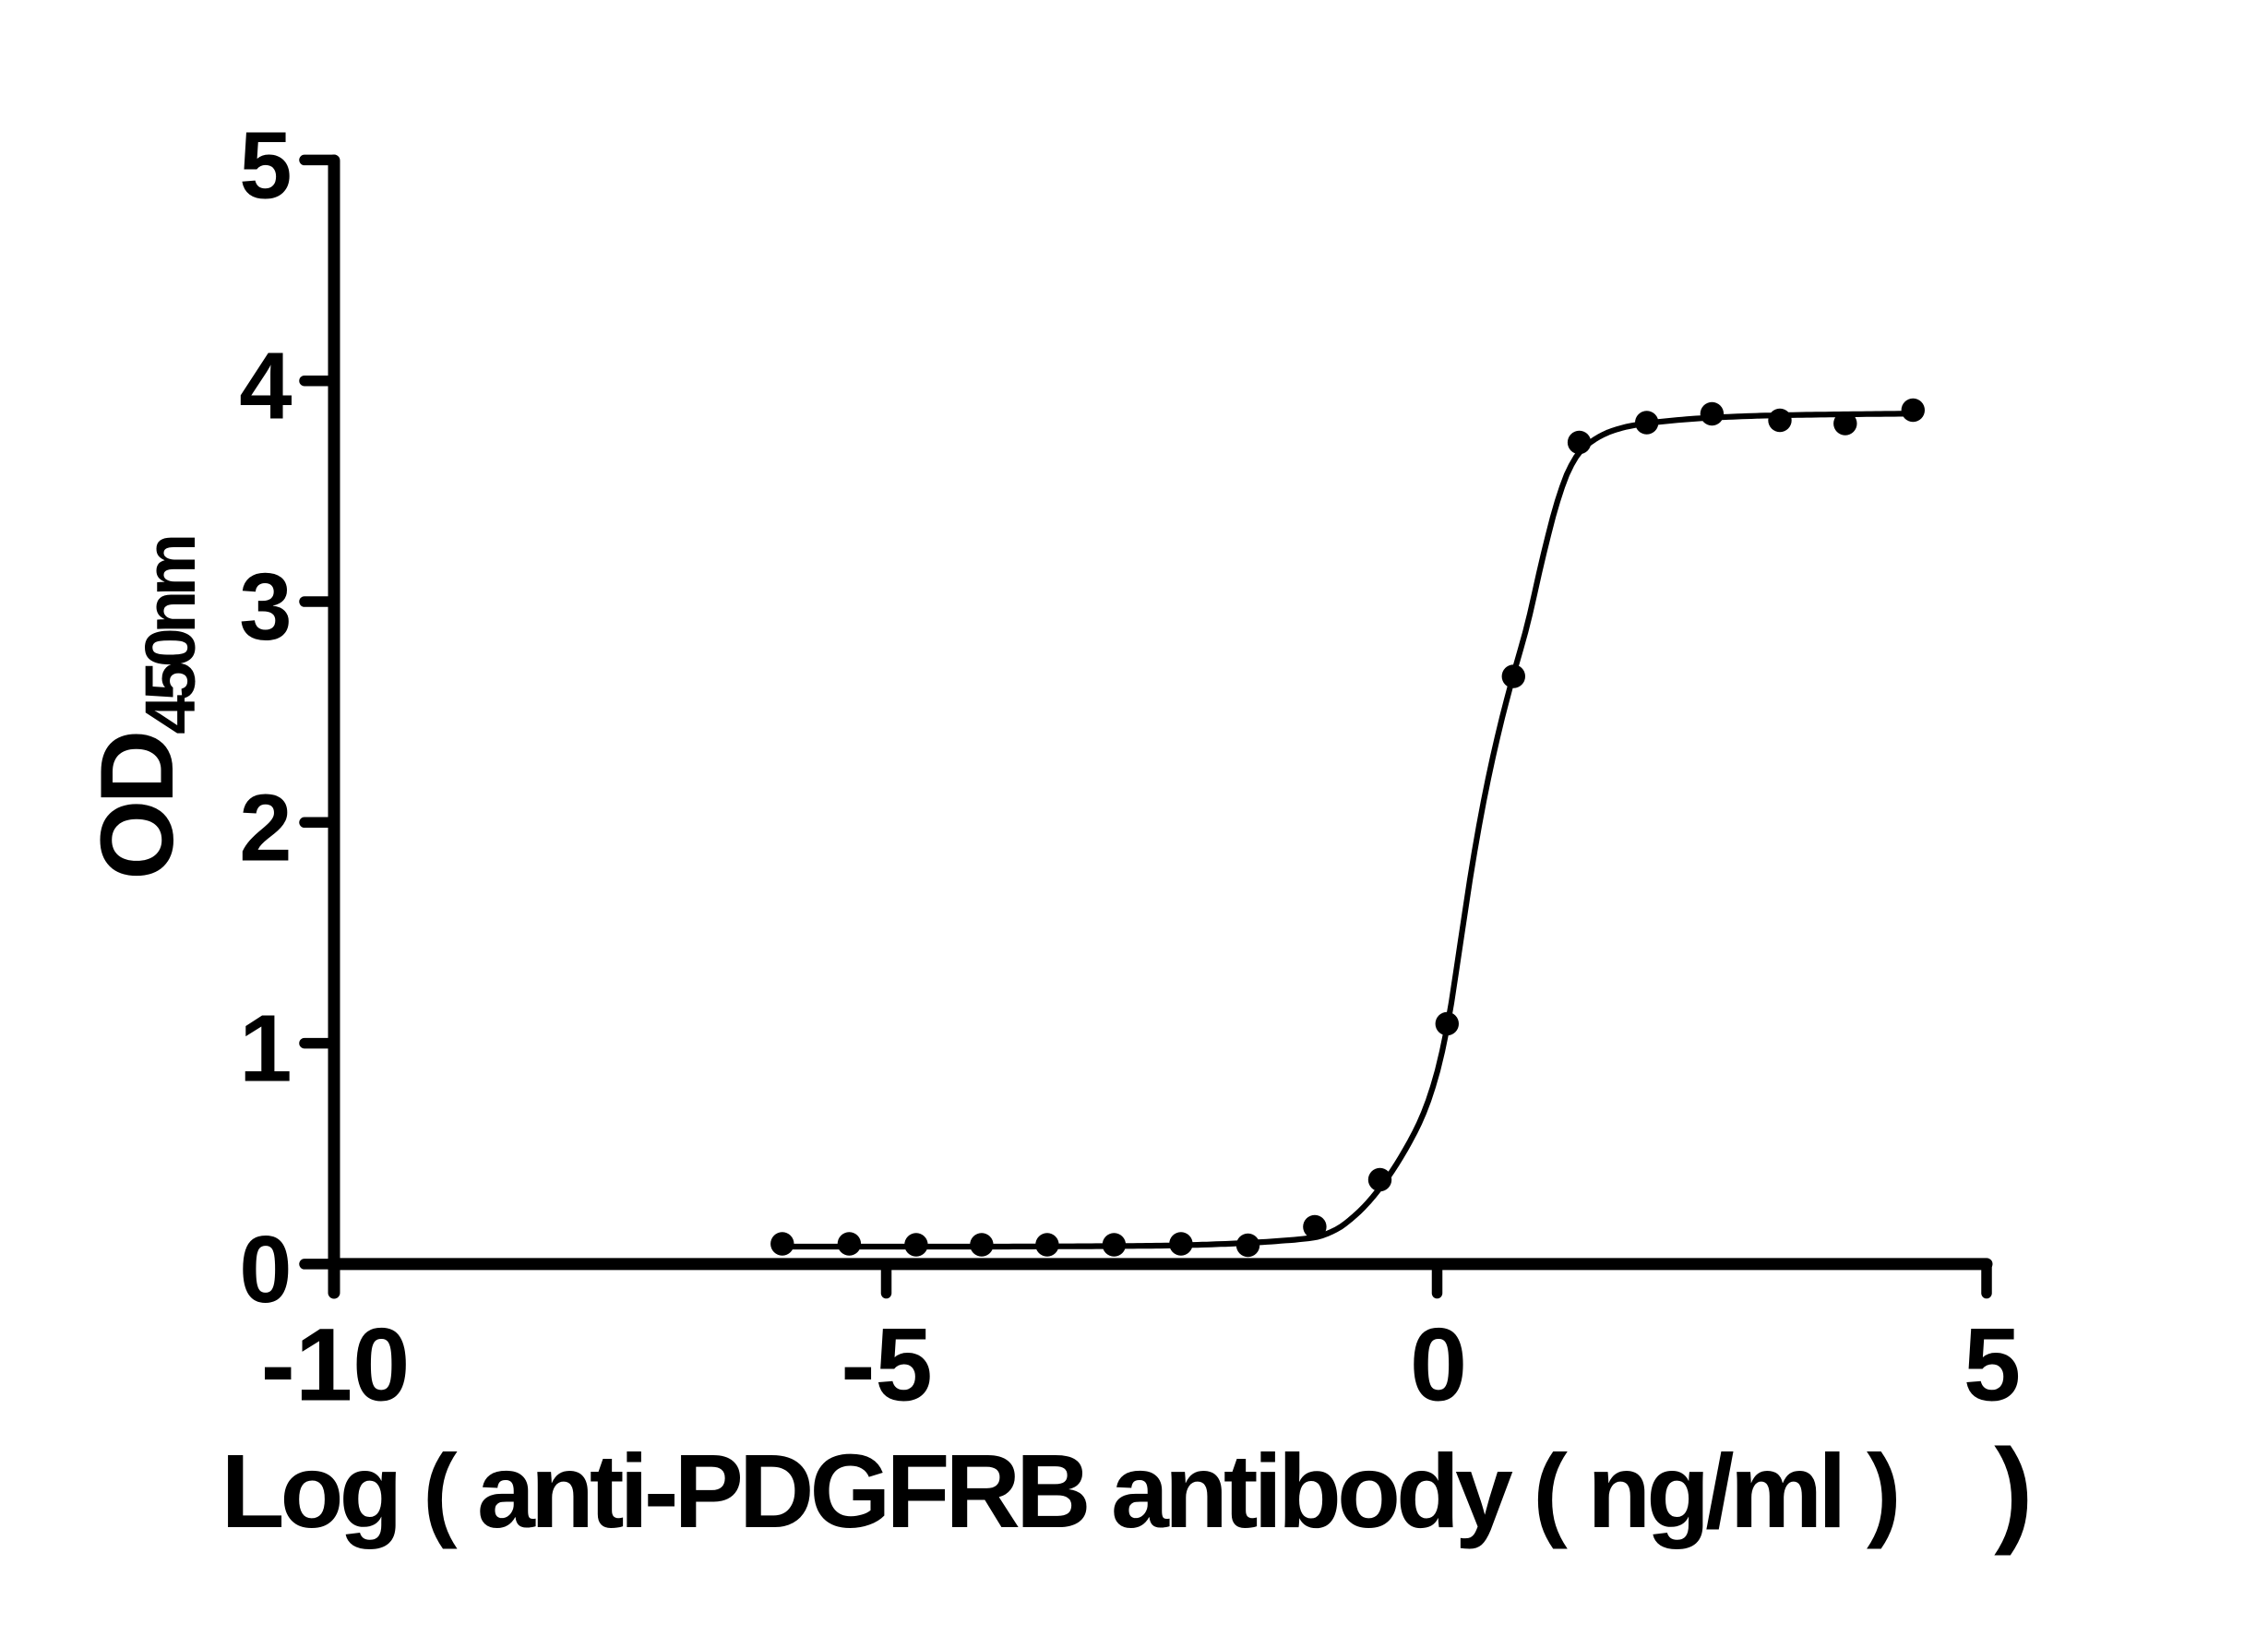 This screenshot has width=2268, height=1636. Describe the element at coordinates (265, 827) in the screenshot. I see `svg-text: 2` at that location.